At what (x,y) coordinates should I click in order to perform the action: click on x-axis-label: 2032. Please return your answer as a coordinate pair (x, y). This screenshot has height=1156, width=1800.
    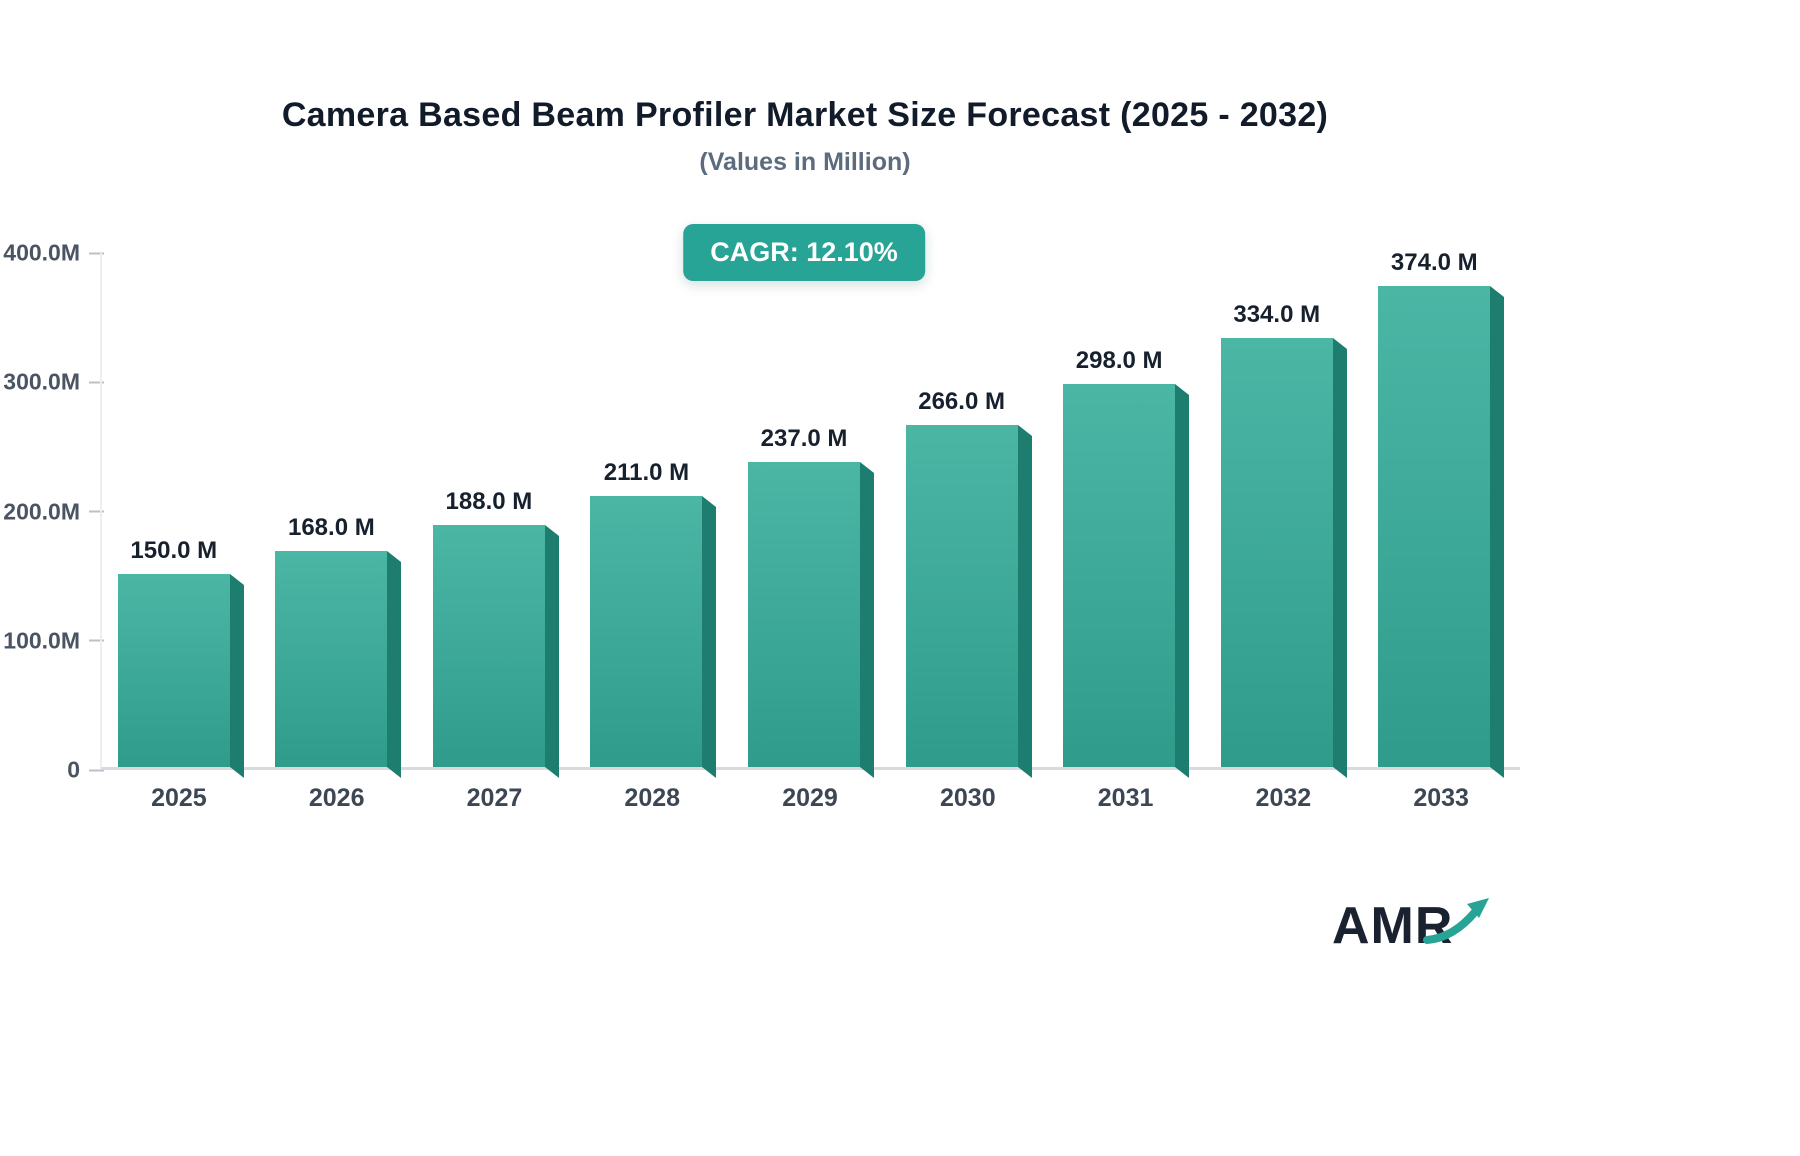
    Looking at the image, I should click on (1283, 798).